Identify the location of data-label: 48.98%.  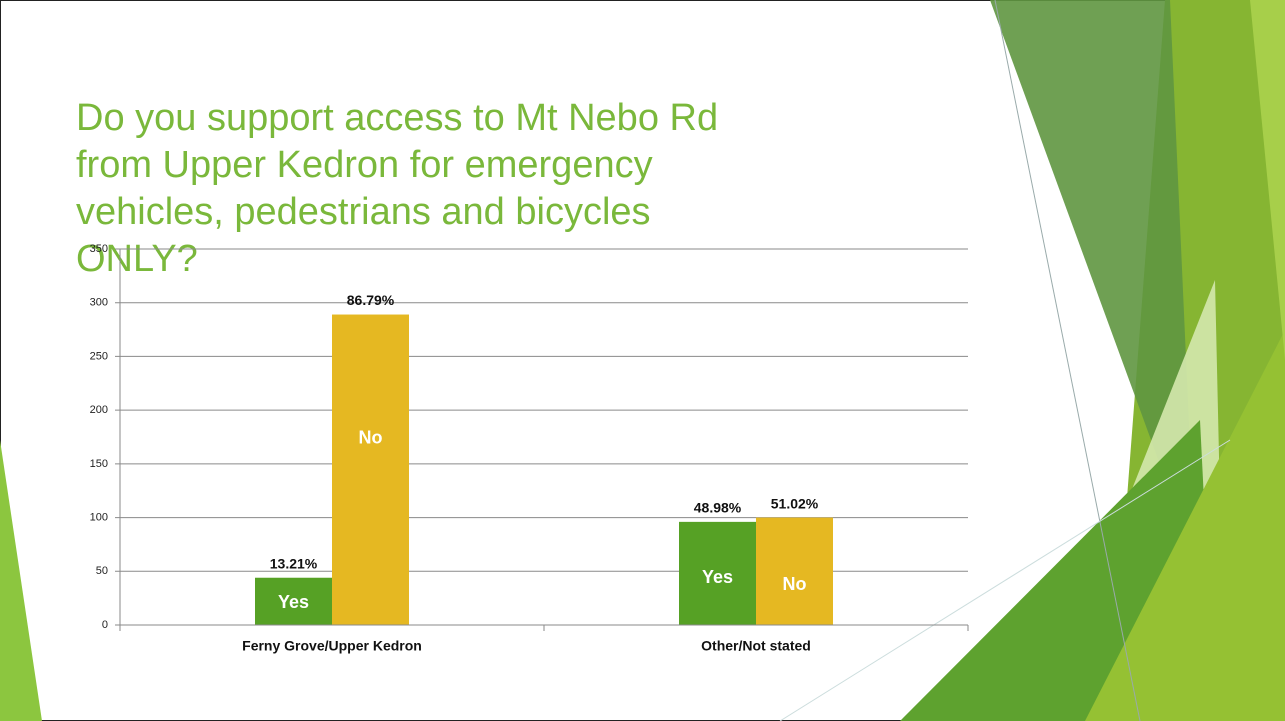
(718, 508).